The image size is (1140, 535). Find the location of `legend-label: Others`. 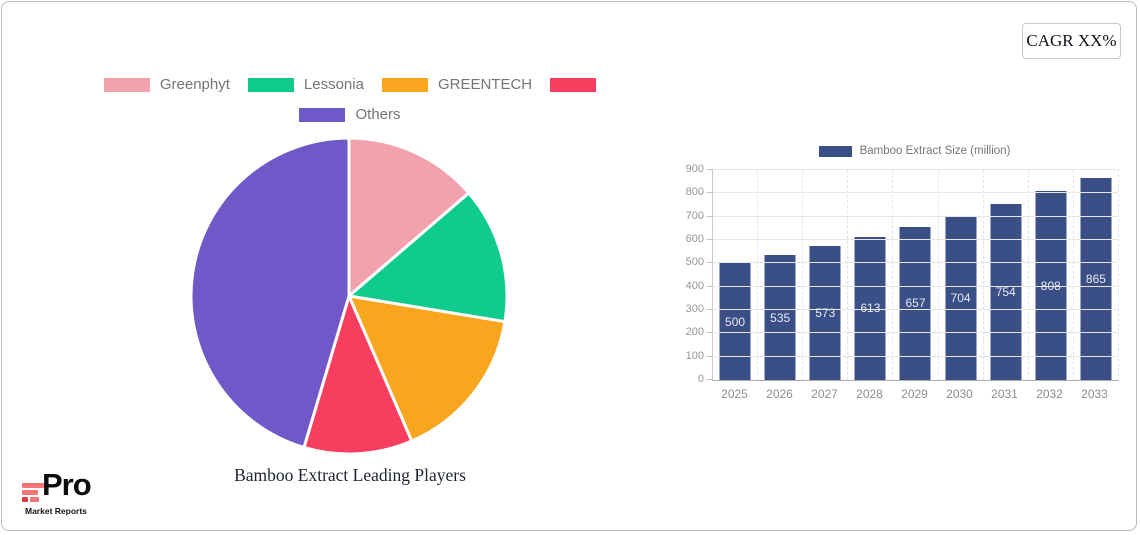

legend-label: Others is located at coordinates (378, 114).